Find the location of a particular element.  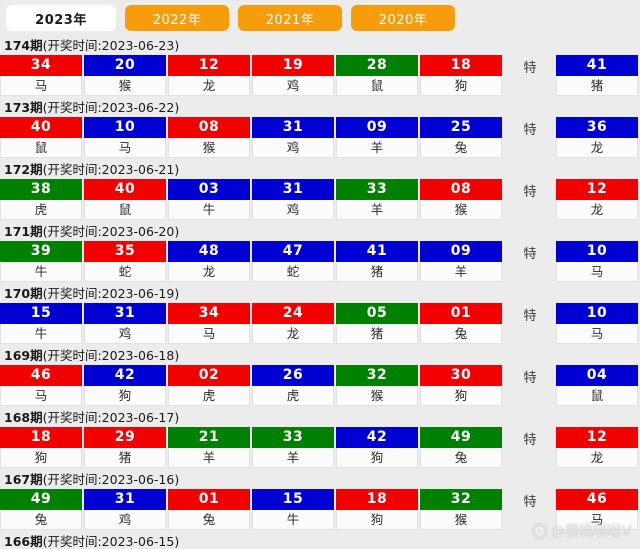

ball-number: 02 is located at coordinates (209, 375).